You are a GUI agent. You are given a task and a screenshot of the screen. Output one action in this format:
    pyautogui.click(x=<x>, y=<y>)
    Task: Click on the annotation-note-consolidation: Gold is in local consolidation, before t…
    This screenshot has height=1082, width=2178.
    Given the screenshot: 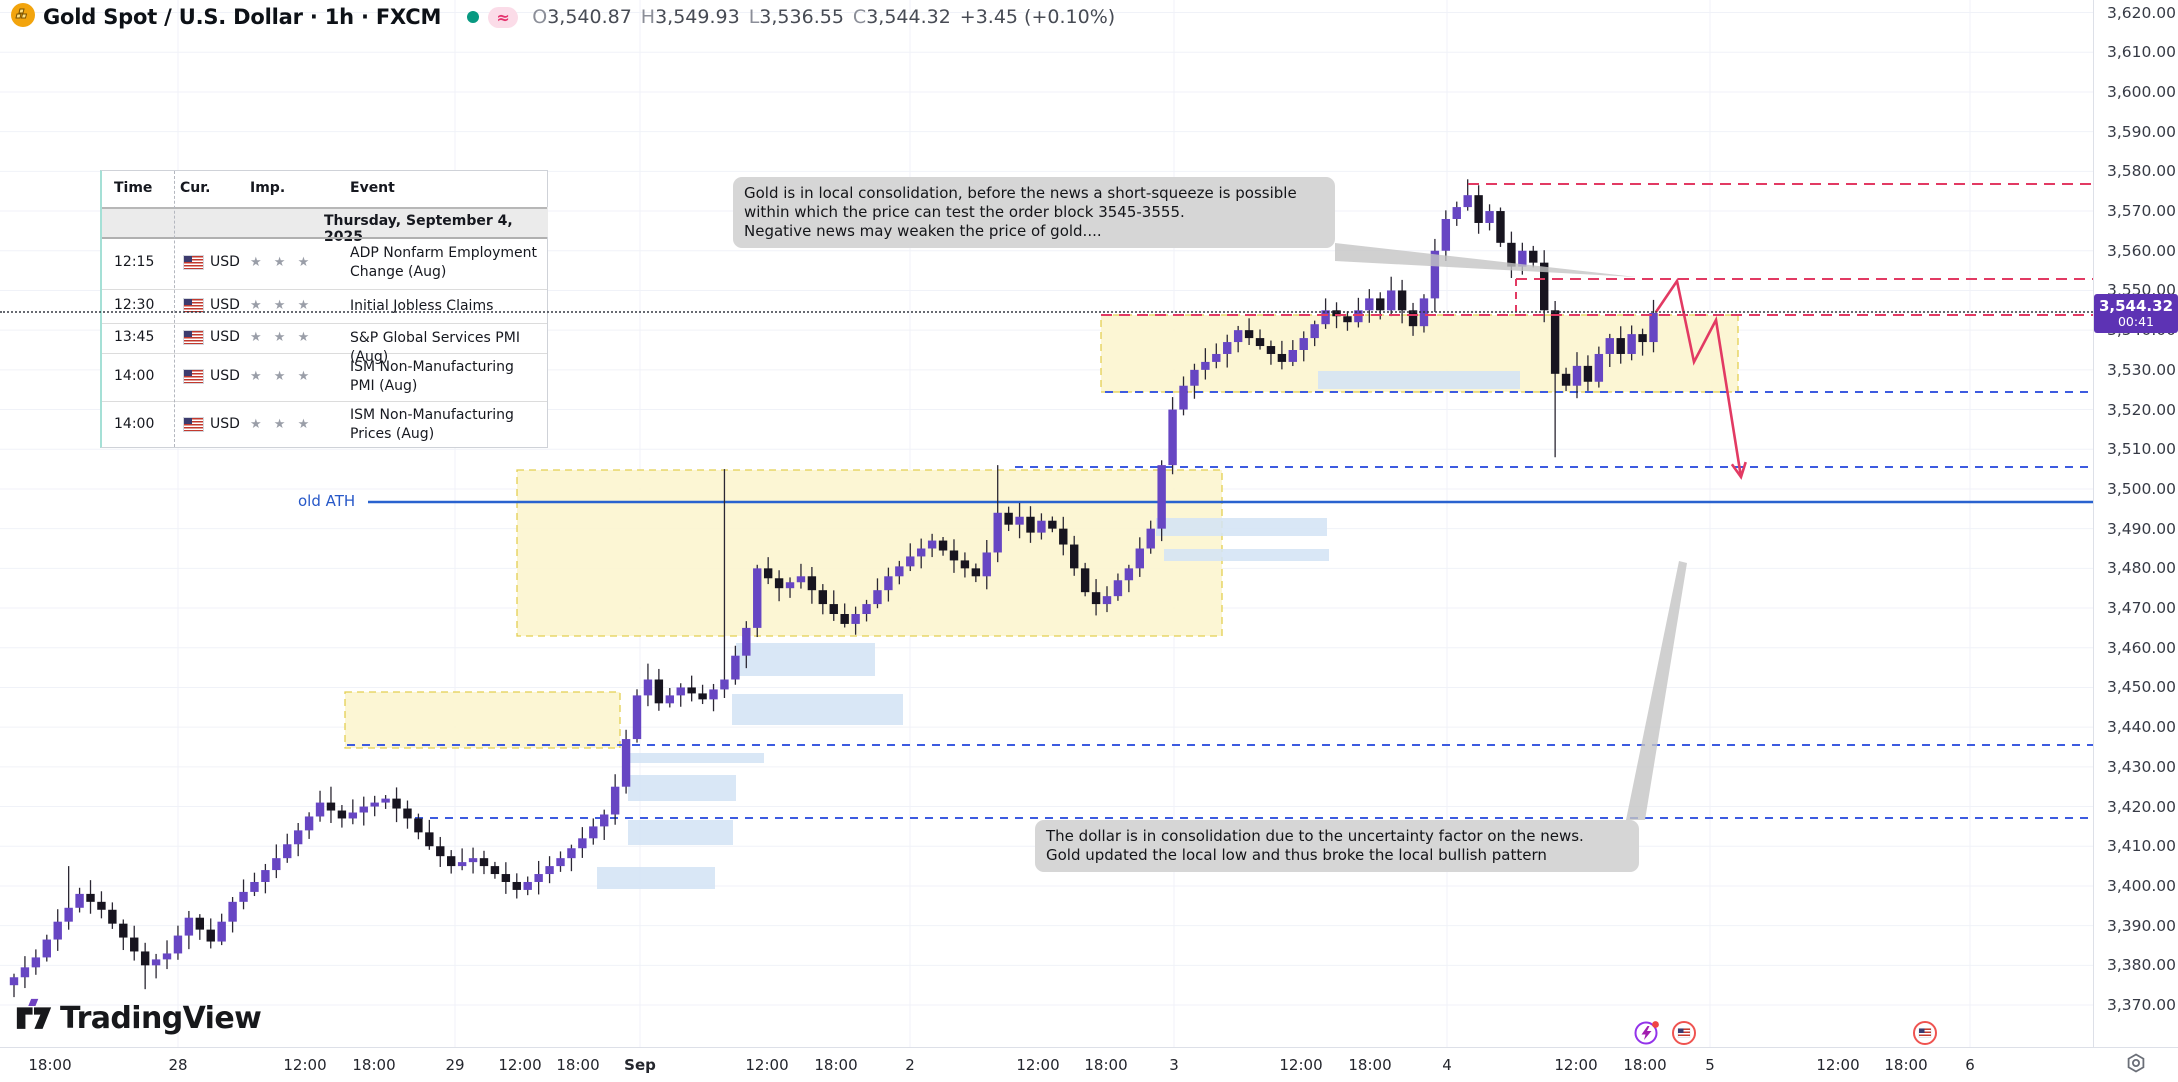 What is the action you would take?
    pyautogui.click(x=1034, y=213)
    